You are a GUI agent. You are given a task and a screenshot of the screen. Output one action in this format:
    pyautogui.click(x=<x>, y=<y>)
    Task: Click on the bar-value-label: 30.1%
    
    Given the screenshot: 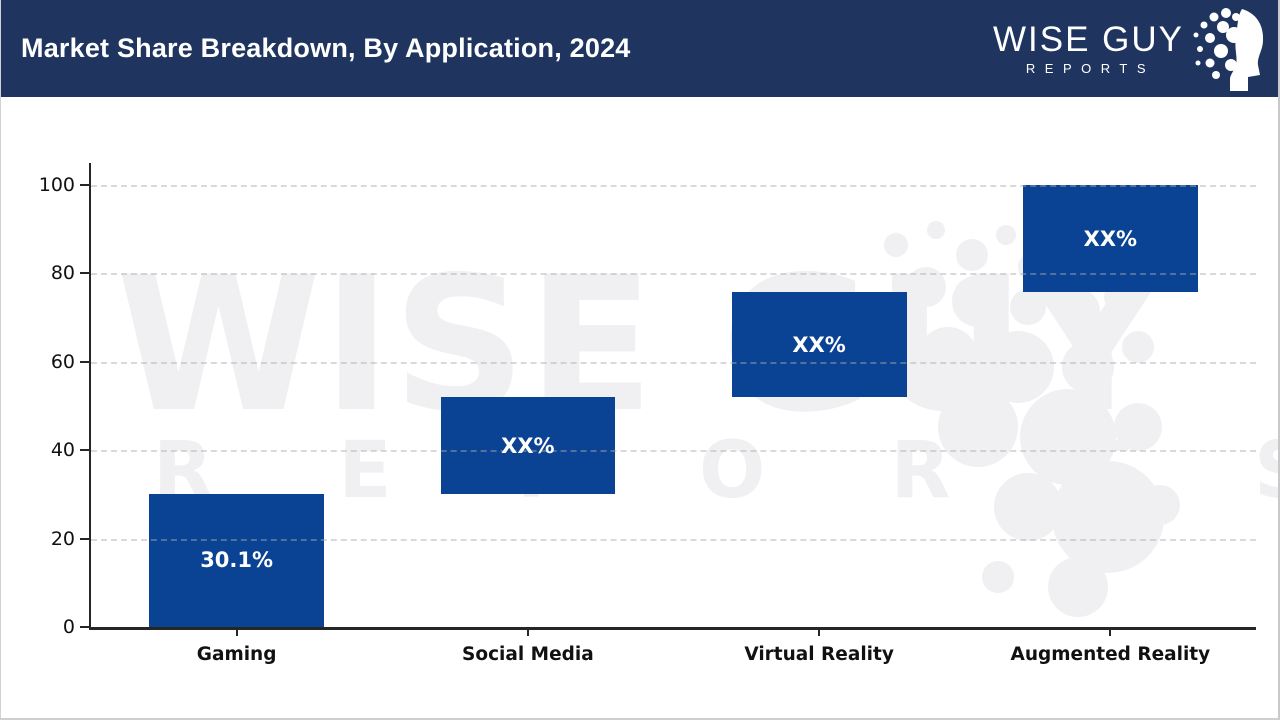 What is the action you would take?
    pyautogui.click(x=237, y=560)
    